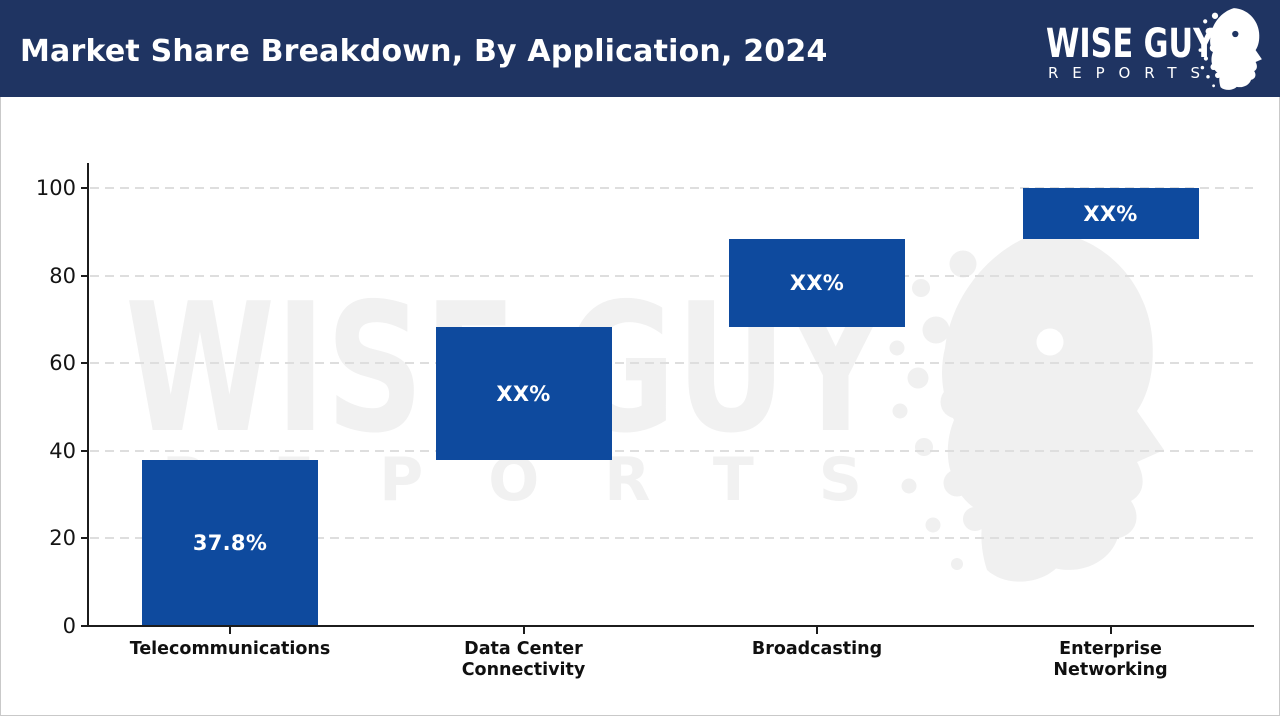  I want to click on y-tick-label-40: 40, so click(62, 450).